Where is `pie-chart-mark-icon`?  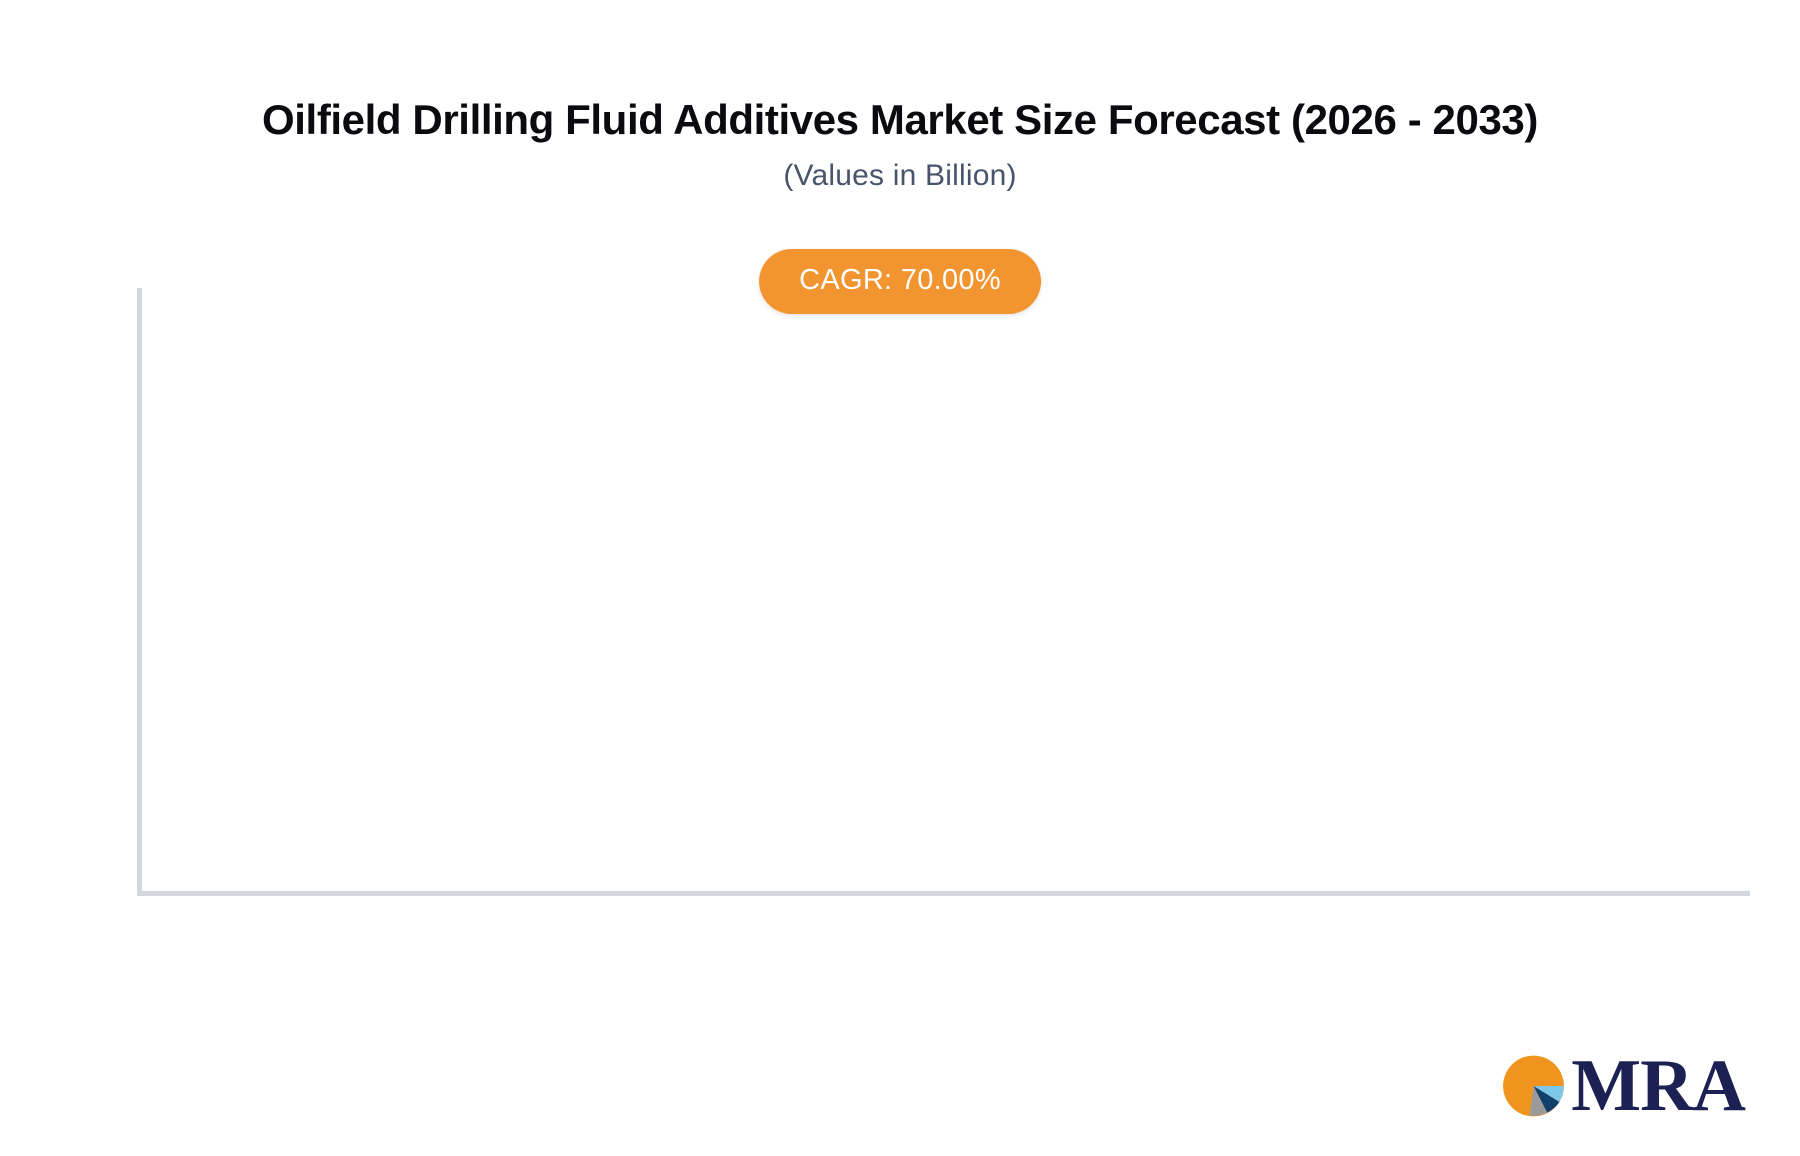 pie-chart-mark-icon is located at coordinates (1534, 1086).